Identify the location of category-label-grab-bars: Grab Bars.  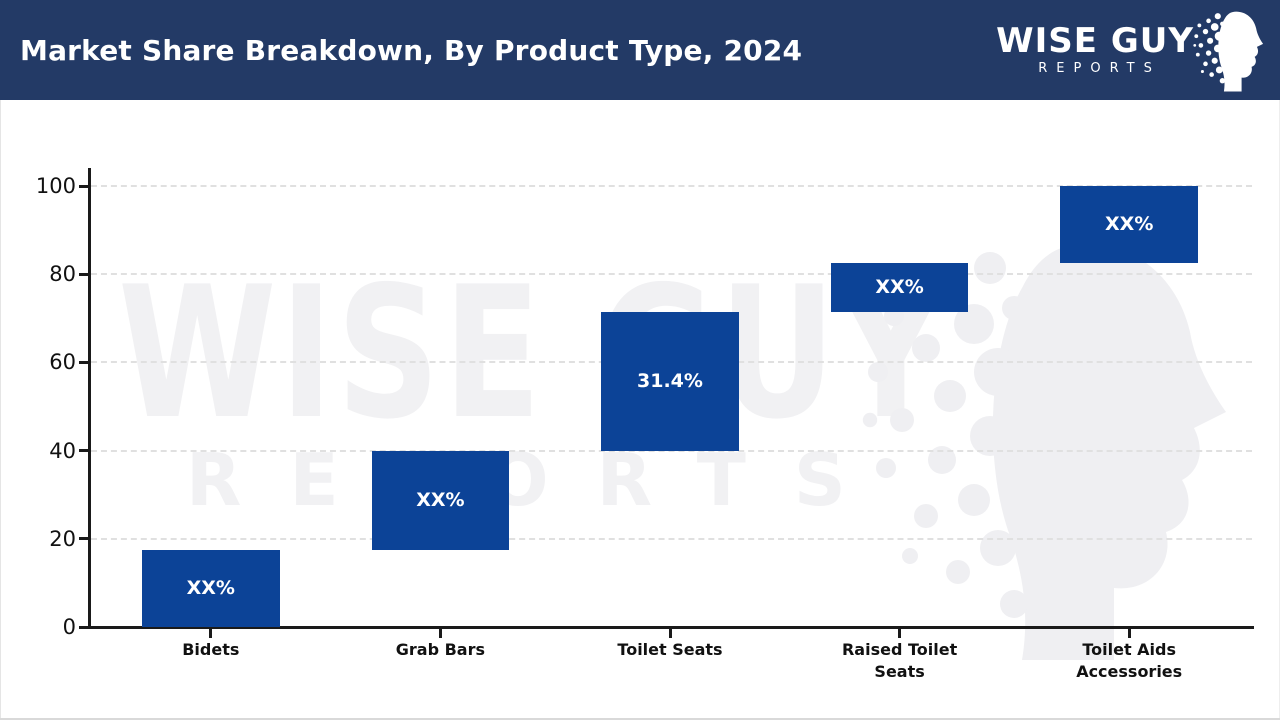
(440, 649).